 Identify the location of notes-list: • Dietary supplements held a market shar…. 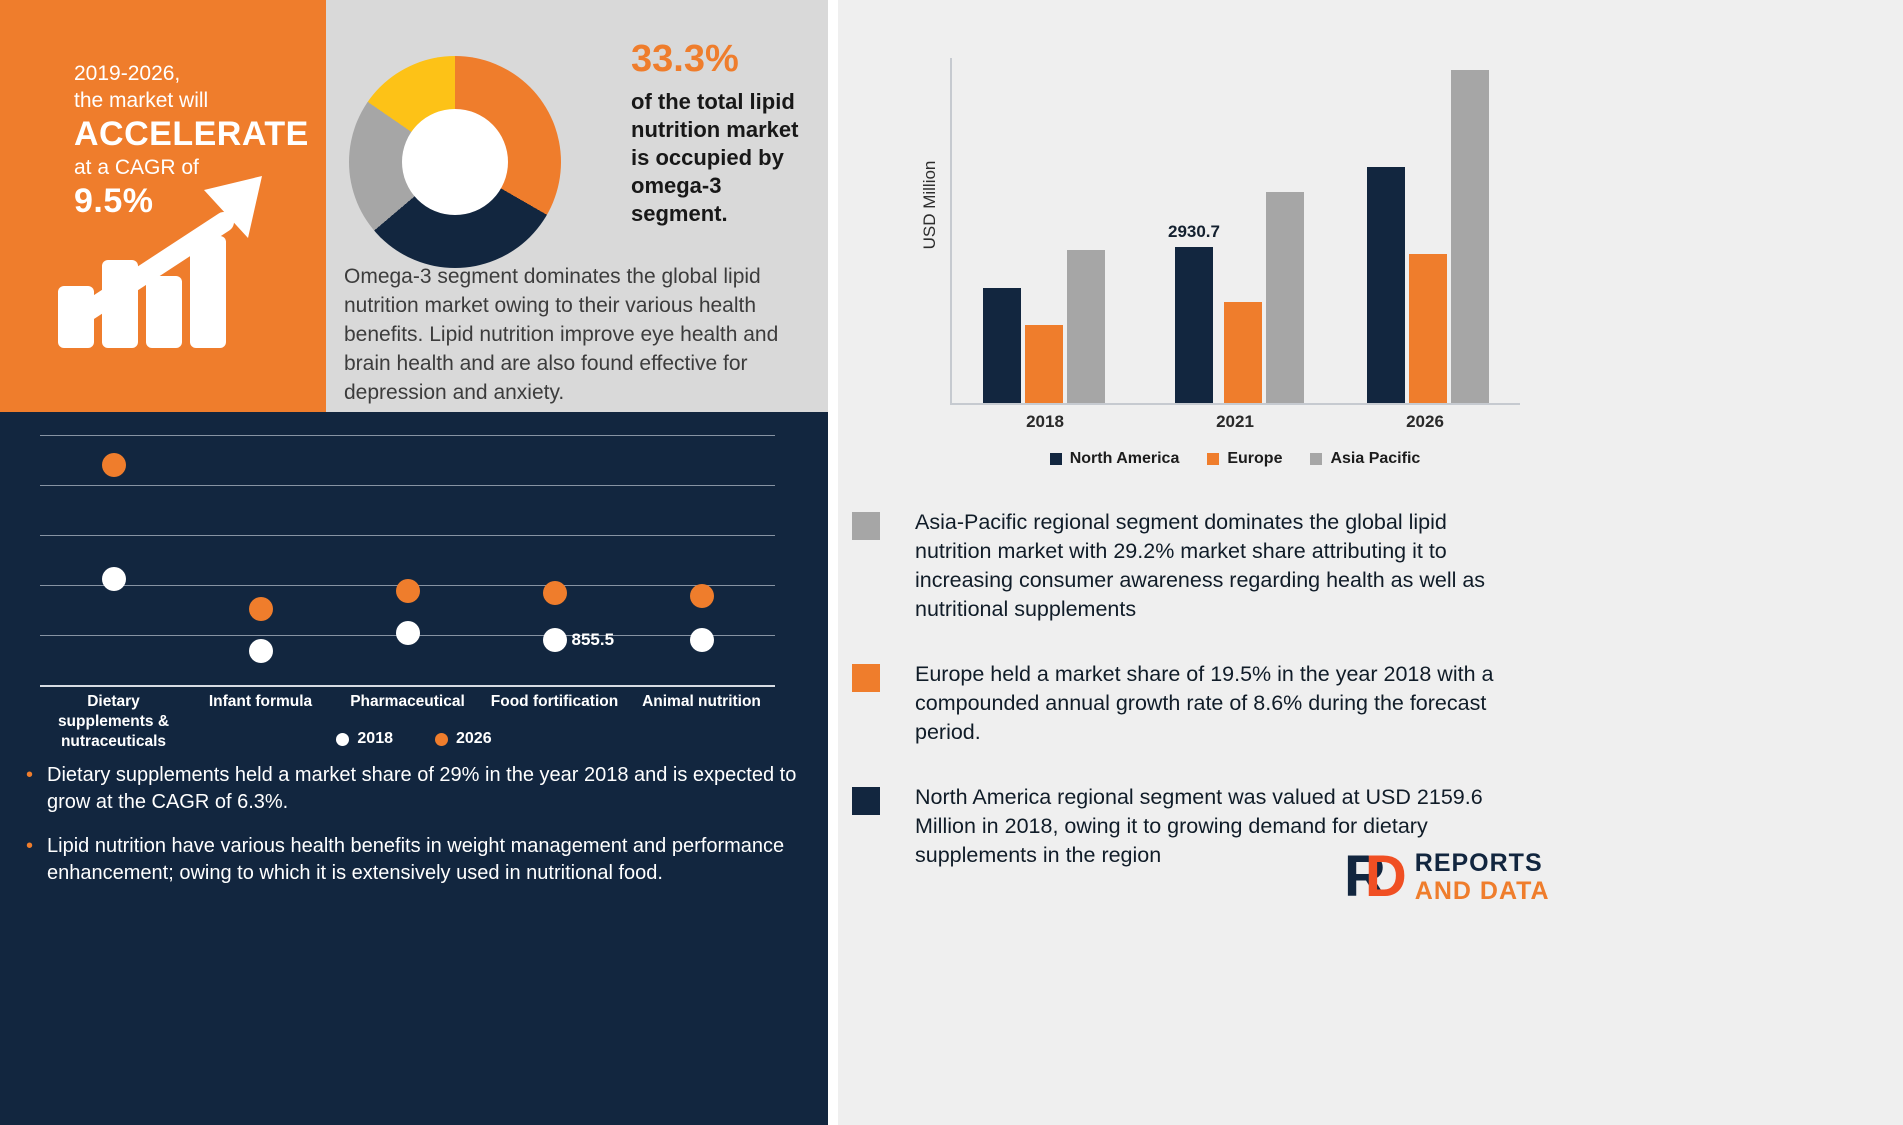
(415, 833).